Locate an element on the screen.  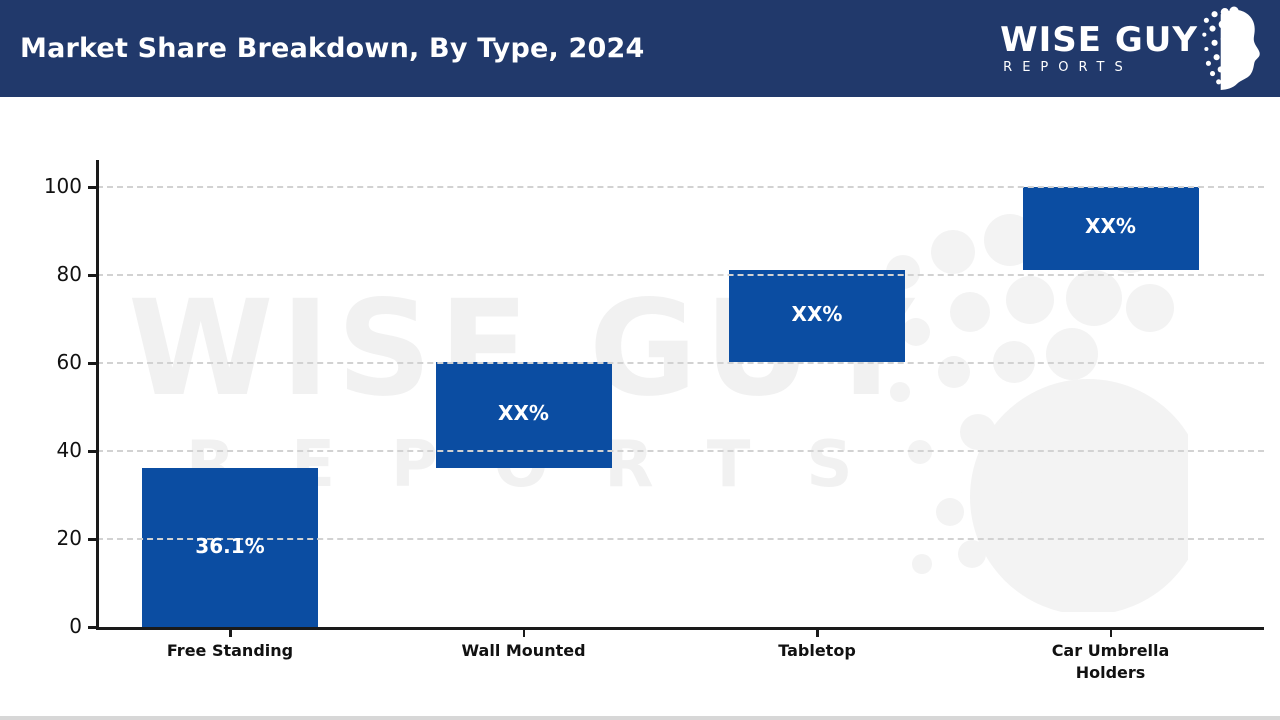
bar-value-label: 36.1% is located at coordinates (230, 545).